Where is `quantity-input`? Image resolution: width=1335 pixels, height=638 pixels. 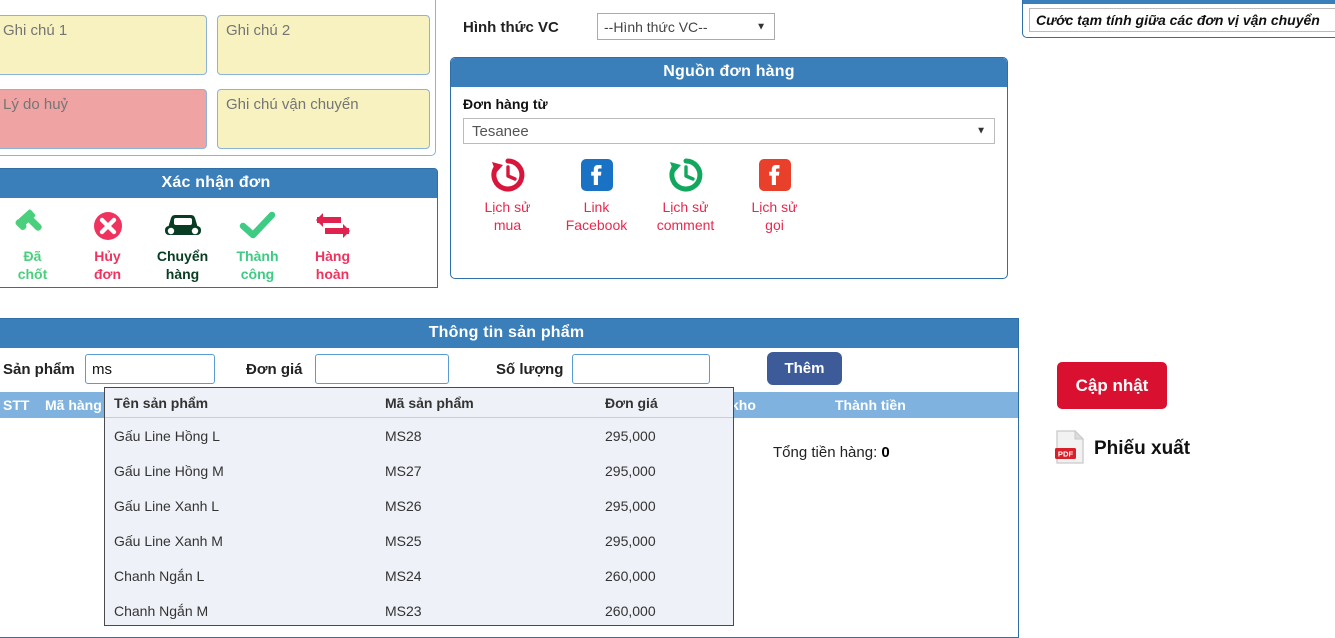
quantity-input is located at coordinates (641, 369).